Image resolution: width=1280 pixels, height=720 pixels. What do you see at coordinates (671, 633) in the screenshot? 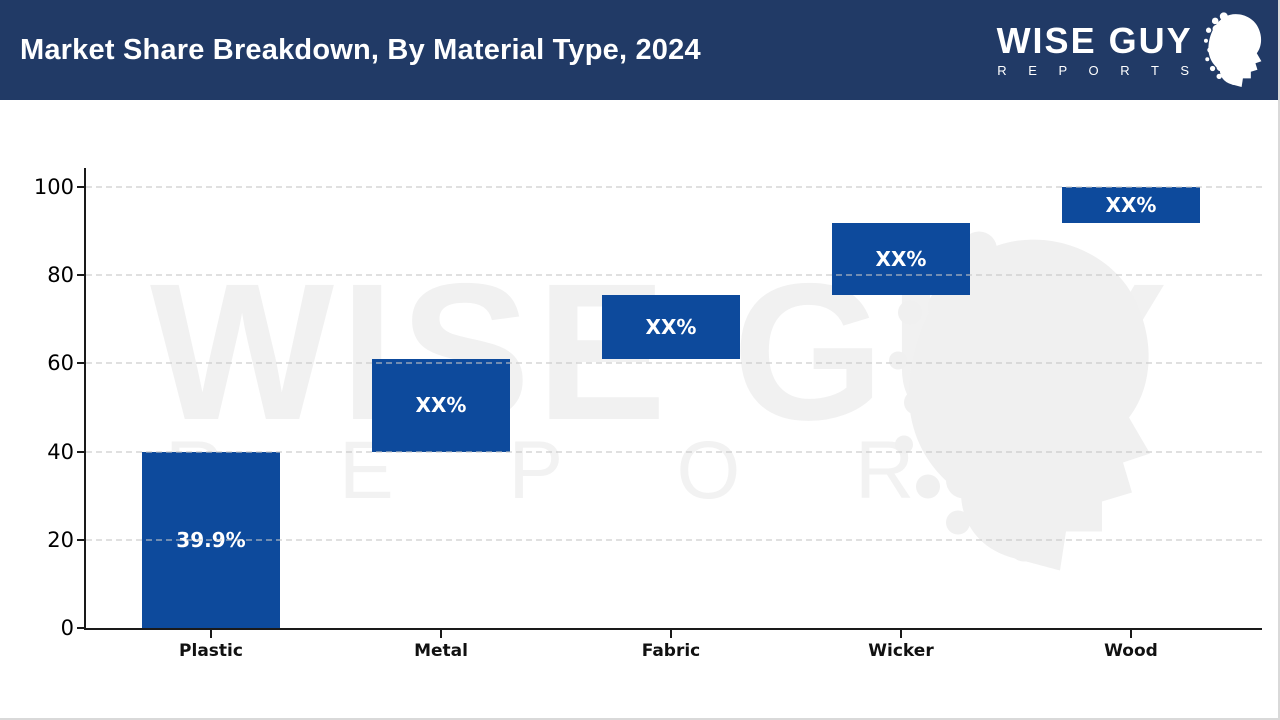
I see `x-tickmark-fabric` at bounding box center [671, 633].